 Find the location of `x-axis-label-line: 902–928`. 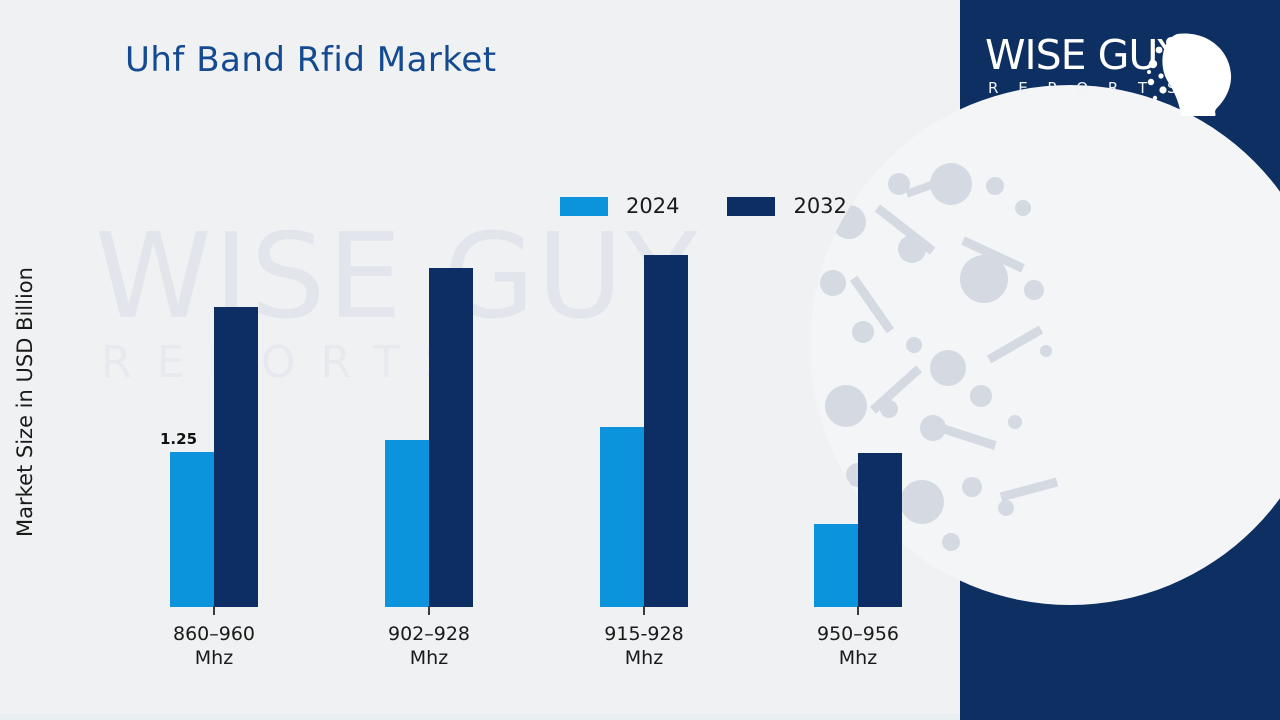

x-axis-label-line: 902–928 is located at coordinates (429, 634).